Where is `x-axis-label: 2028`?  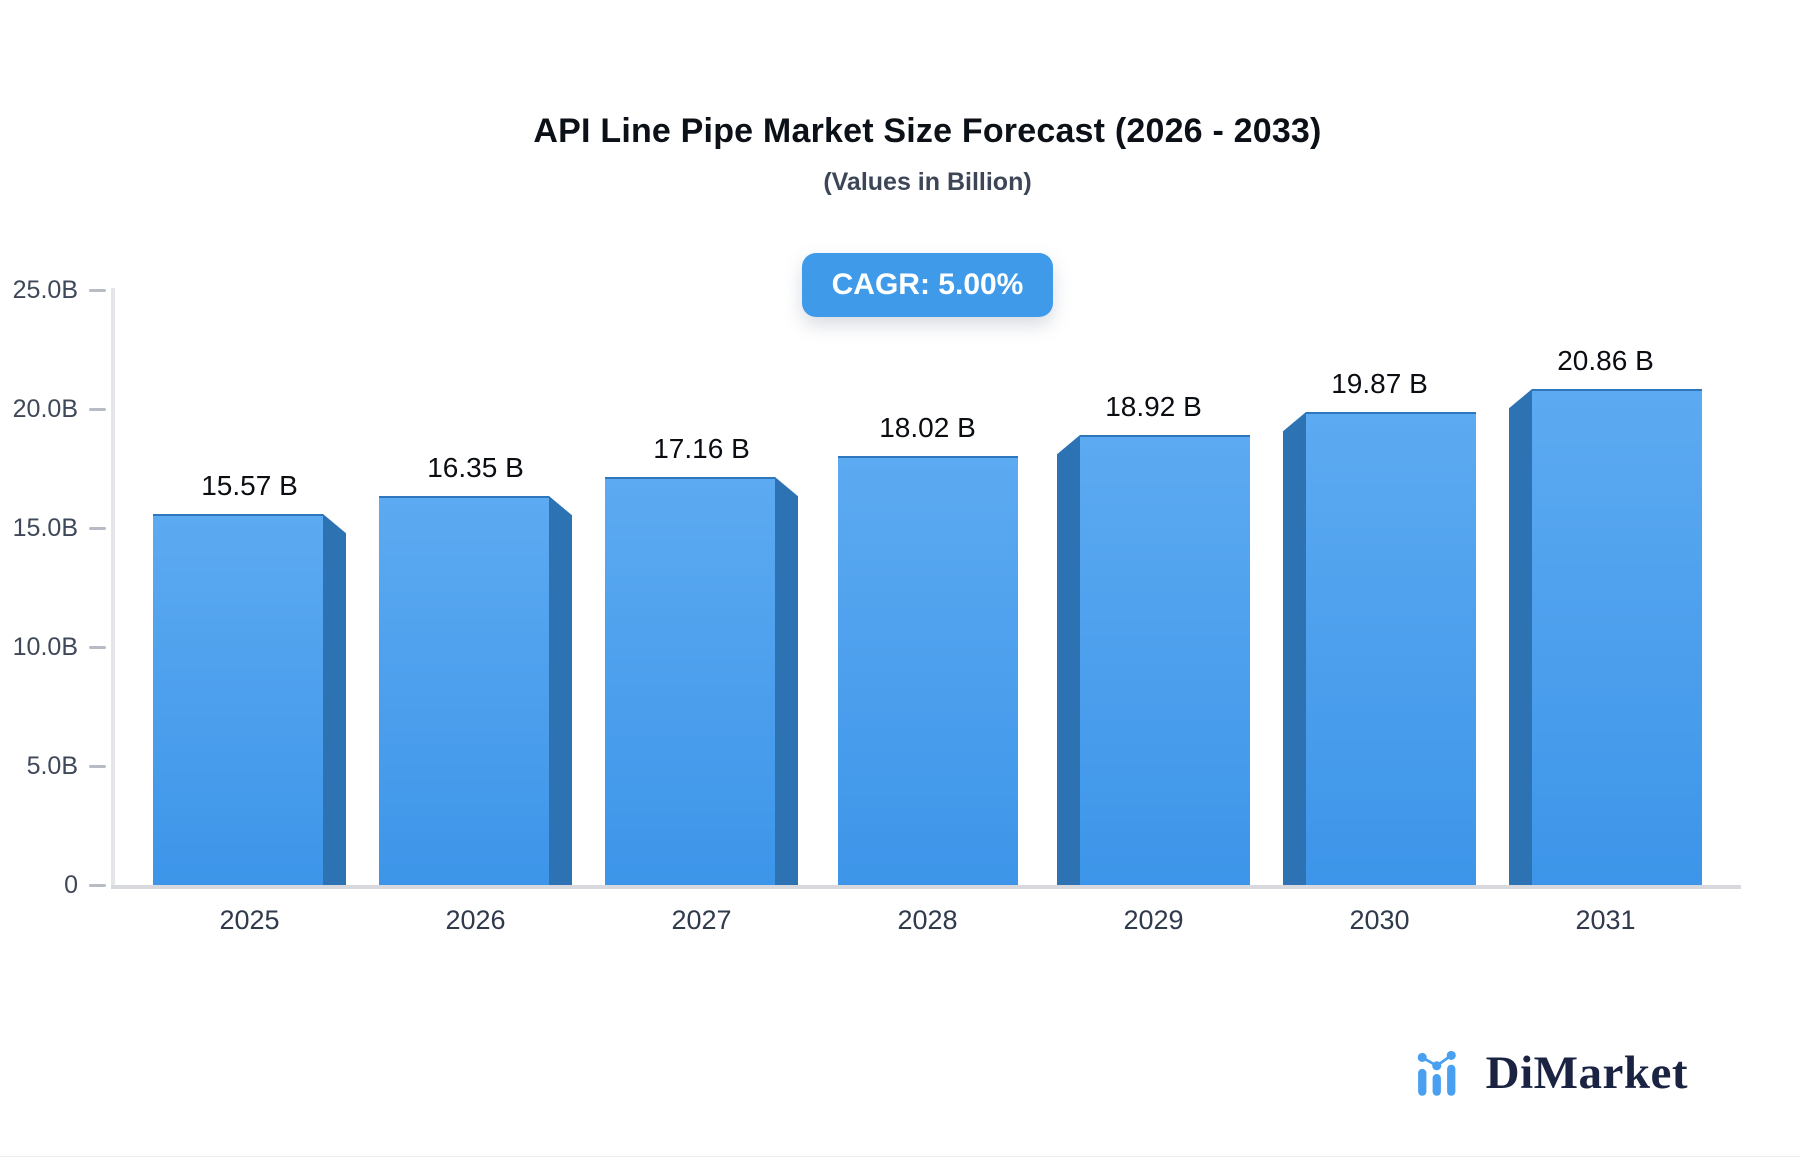 x-axis-label: 2028 is located at coordinates (927, 920).